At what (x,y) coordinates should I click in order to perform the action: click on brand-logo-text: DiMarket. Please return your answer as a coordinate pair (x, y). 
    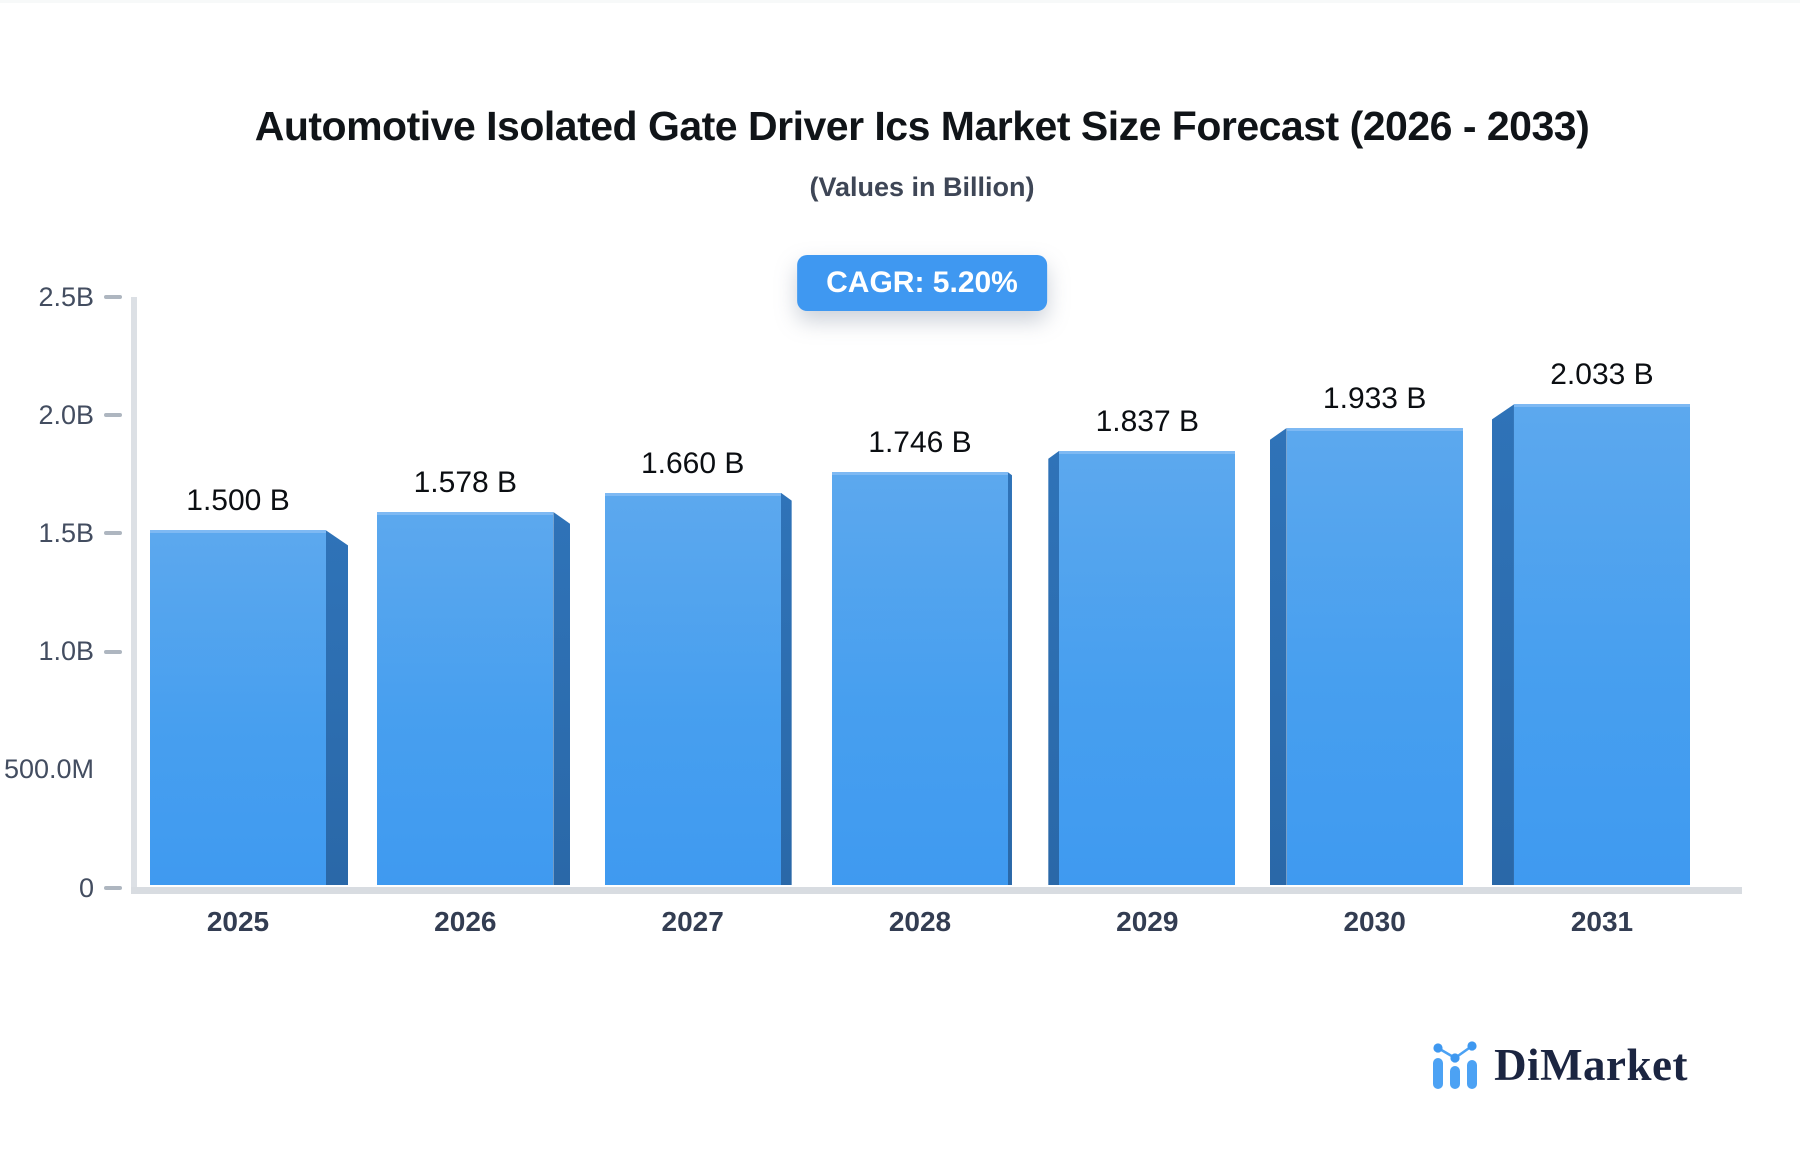
    Looking at the image, I should click on (1591, 1065).